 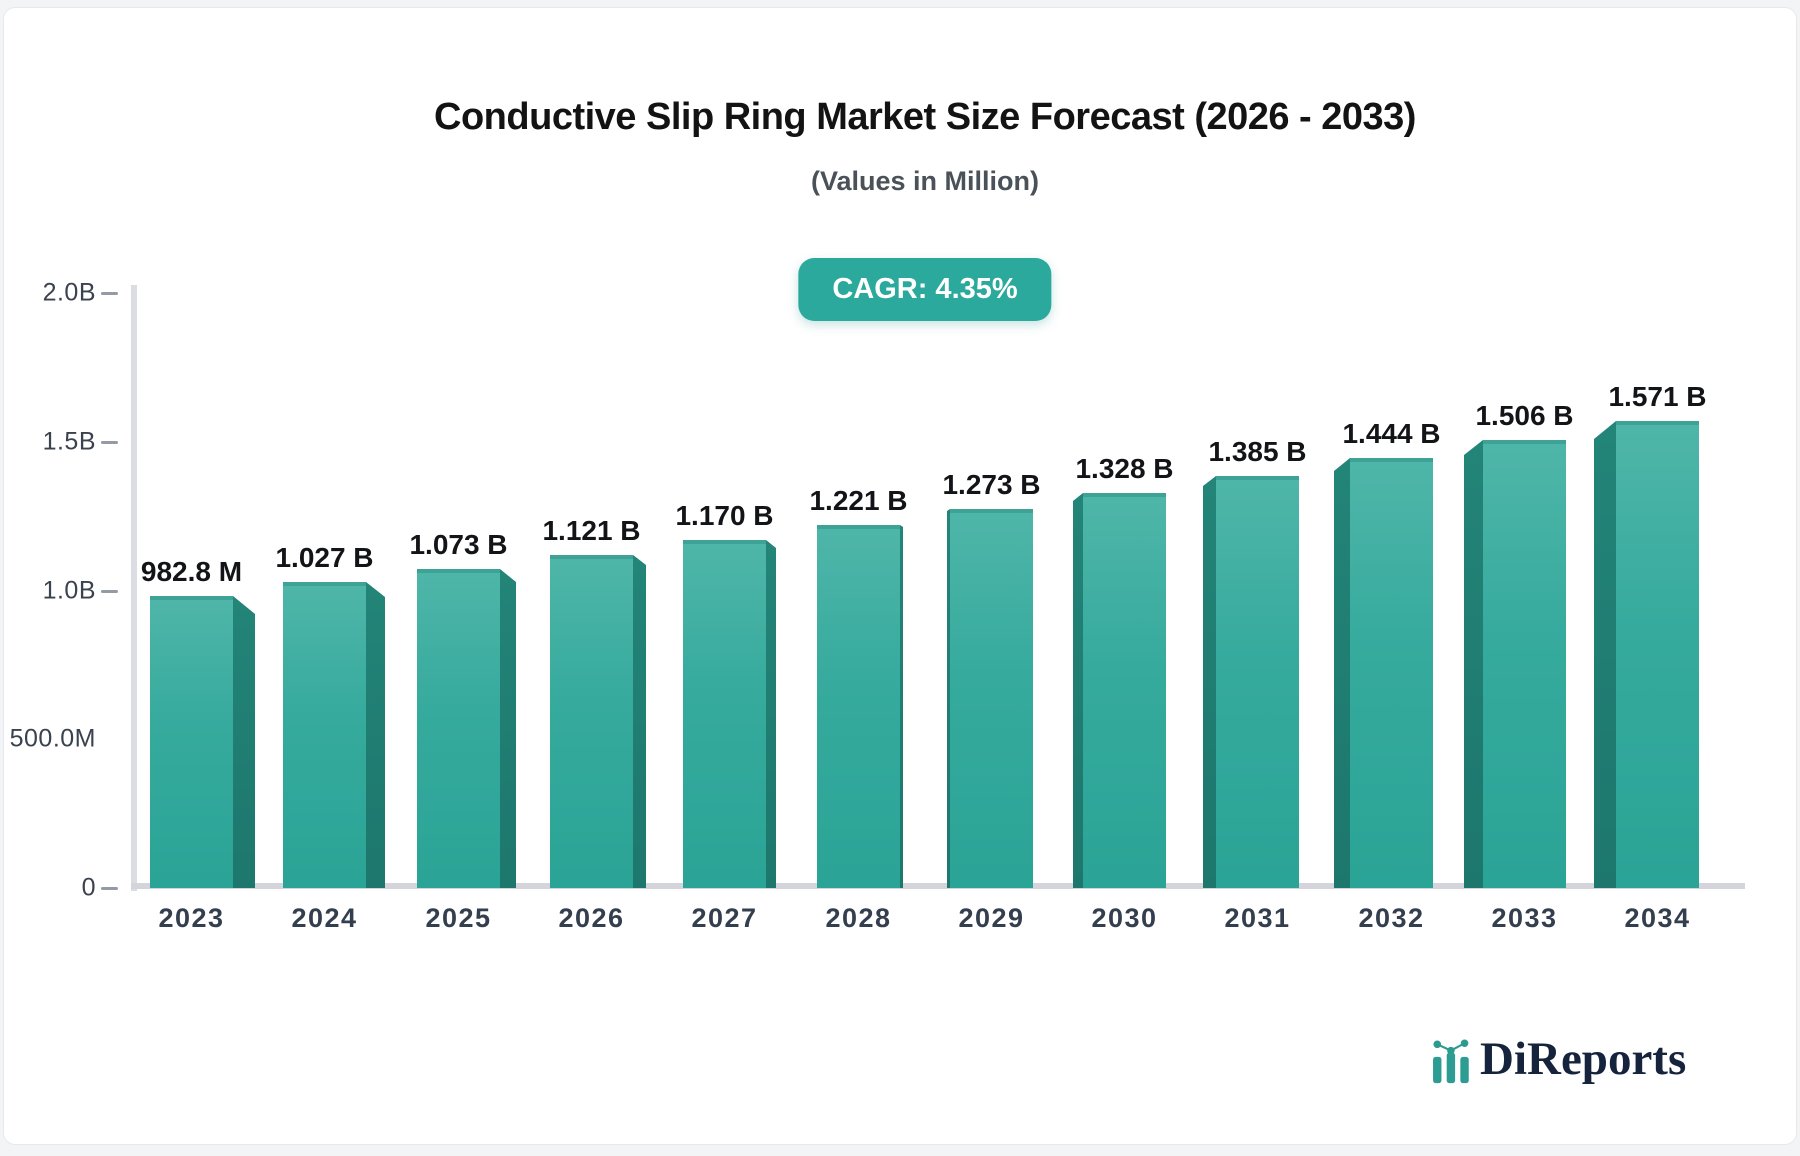 What do you see at coordinates (724, 918) in the screenshot?
I see `x-axis-category-label: 2027` at bounding box center [724, 918].